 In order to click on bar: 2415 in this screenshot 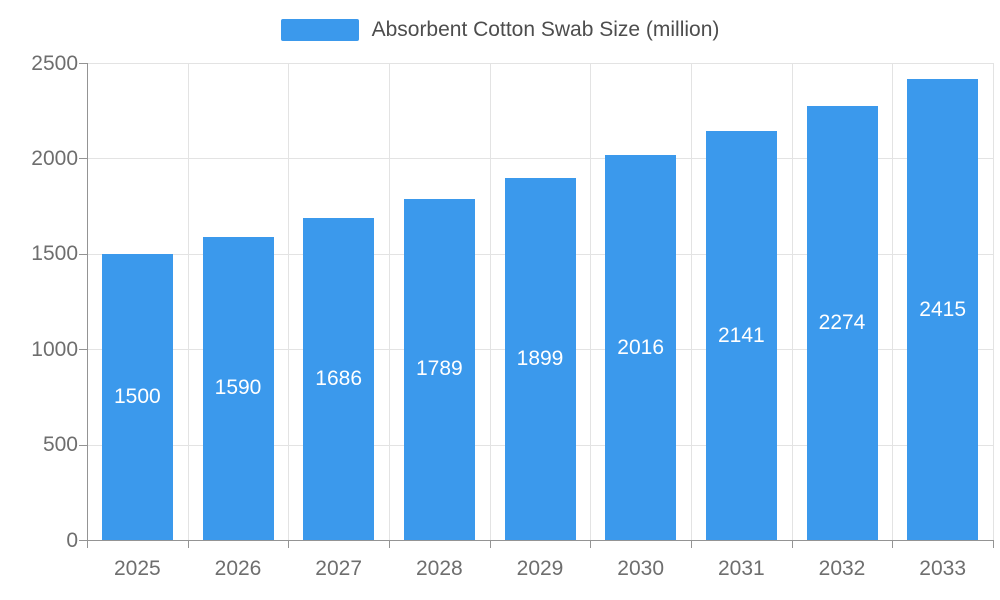, I will do `click(943, 309)`.